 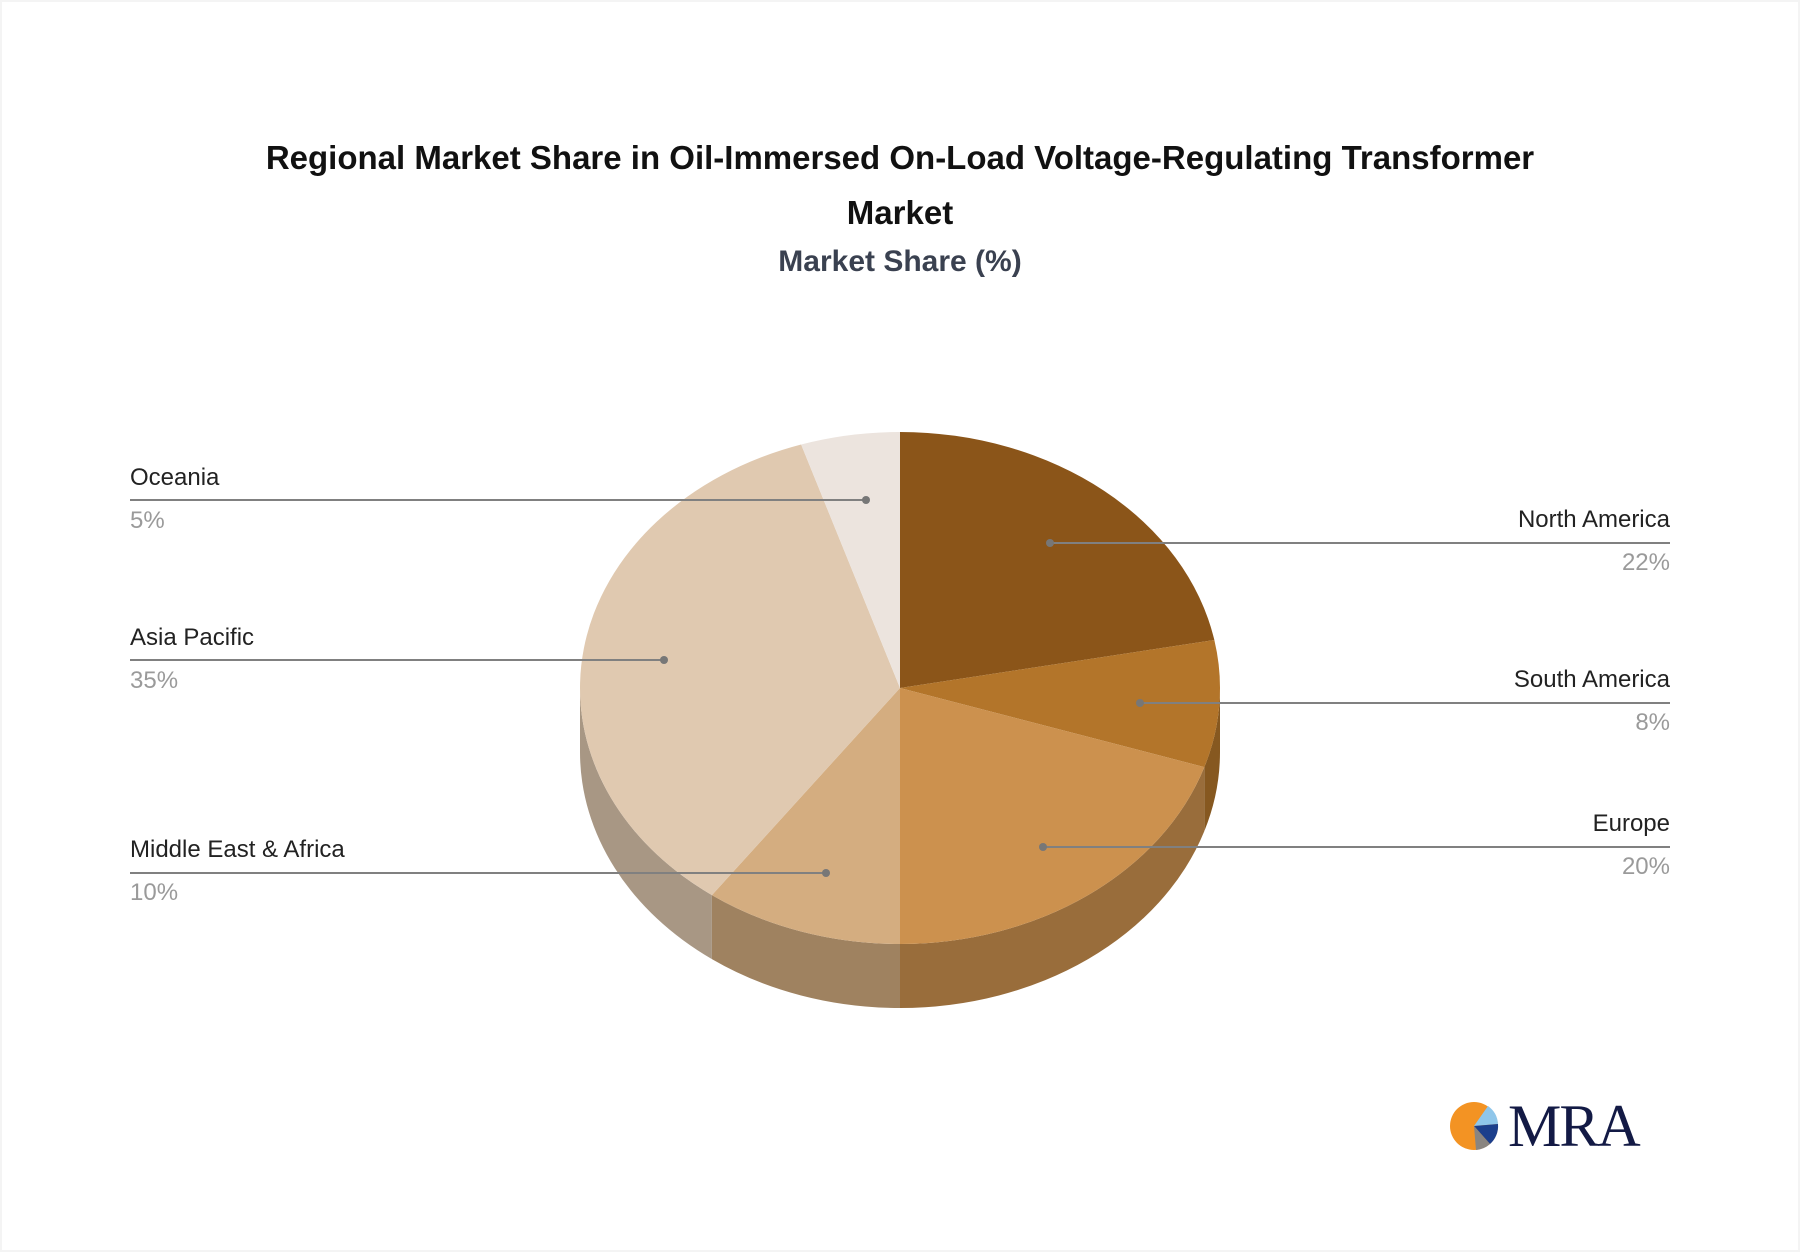 What do you see at coordinates (1052, 887) in the screenshot?
I see `pie-side-europe` at bounding box center [1052, 887].